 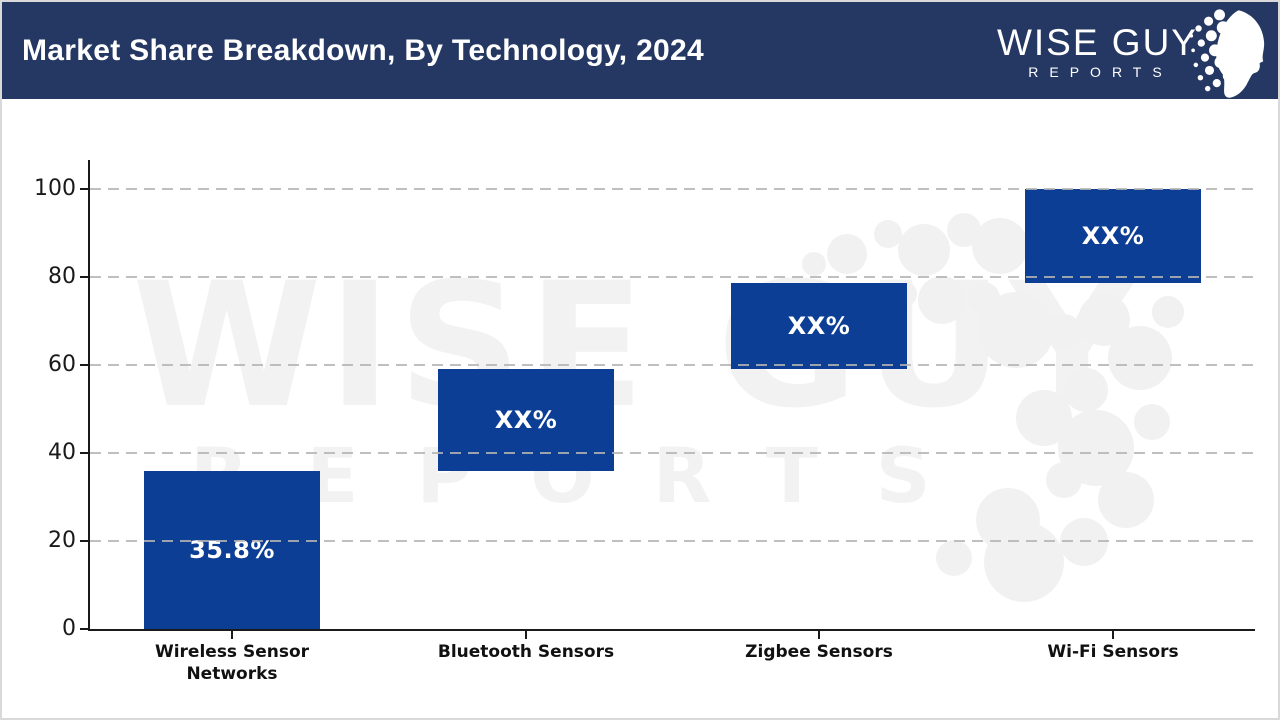 I want to click on wise-guy-logo: WISE GUY REPORTS, so click(x=1132, y=50).